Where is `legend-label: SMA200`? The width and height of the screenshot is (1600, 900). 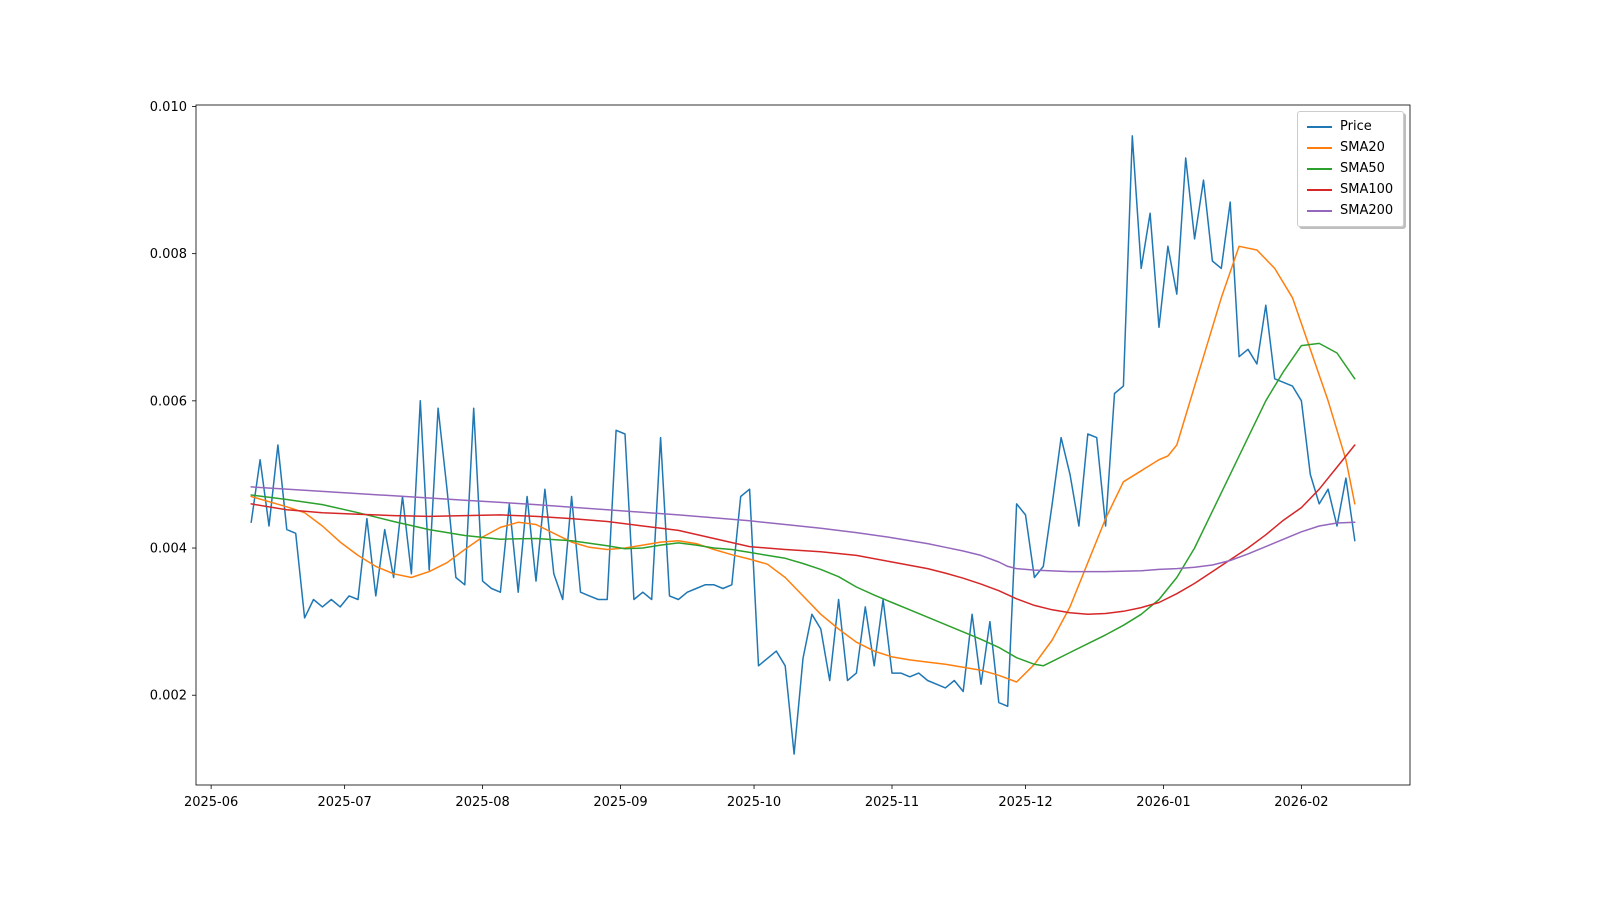 legend-label: SMA200 is located at coordinates (1367, 210).